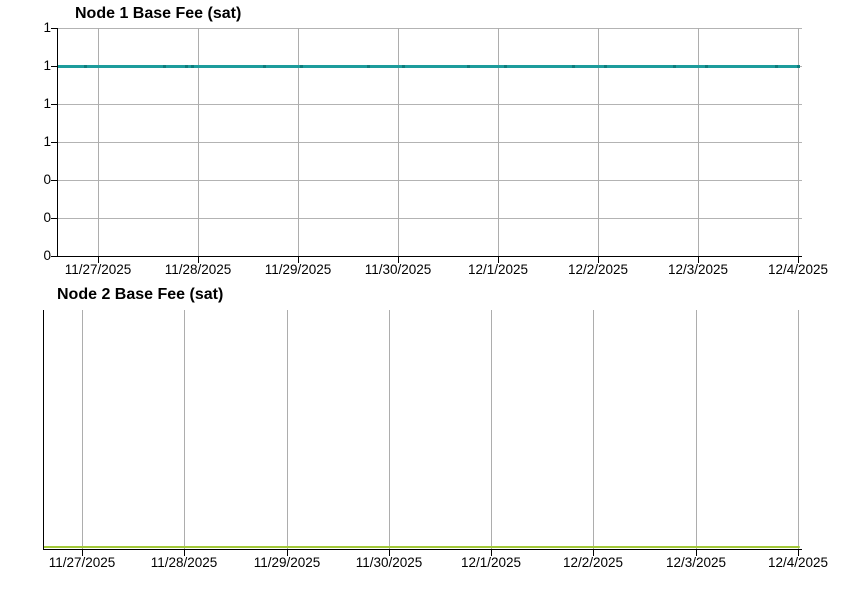 This screenshot has width=860, height=600. What do you see at coordinates (140, 294) in the screenshot?
I see `chart-title: Node 2 Base Fee (sat)` at bounding box center [140, 294].